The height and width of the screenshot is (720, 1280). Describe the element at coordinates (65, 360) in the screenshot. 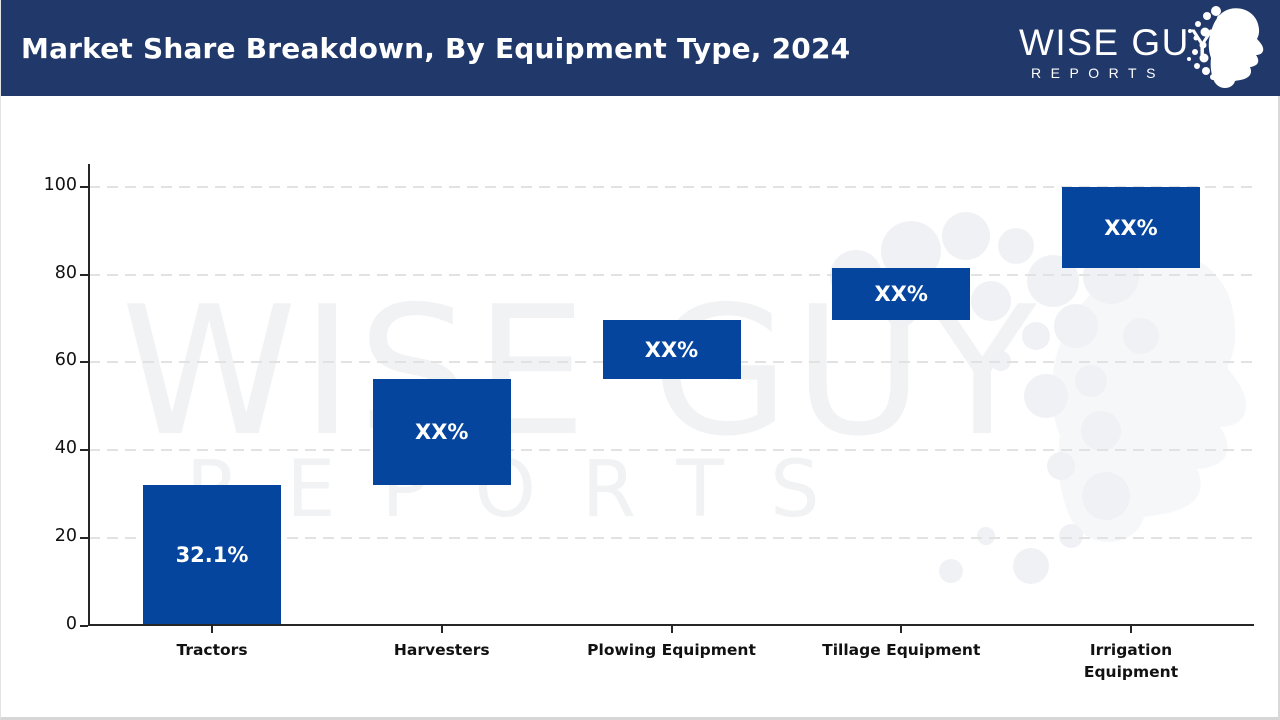

I see `y-axis-tick-label: 60` at that location.